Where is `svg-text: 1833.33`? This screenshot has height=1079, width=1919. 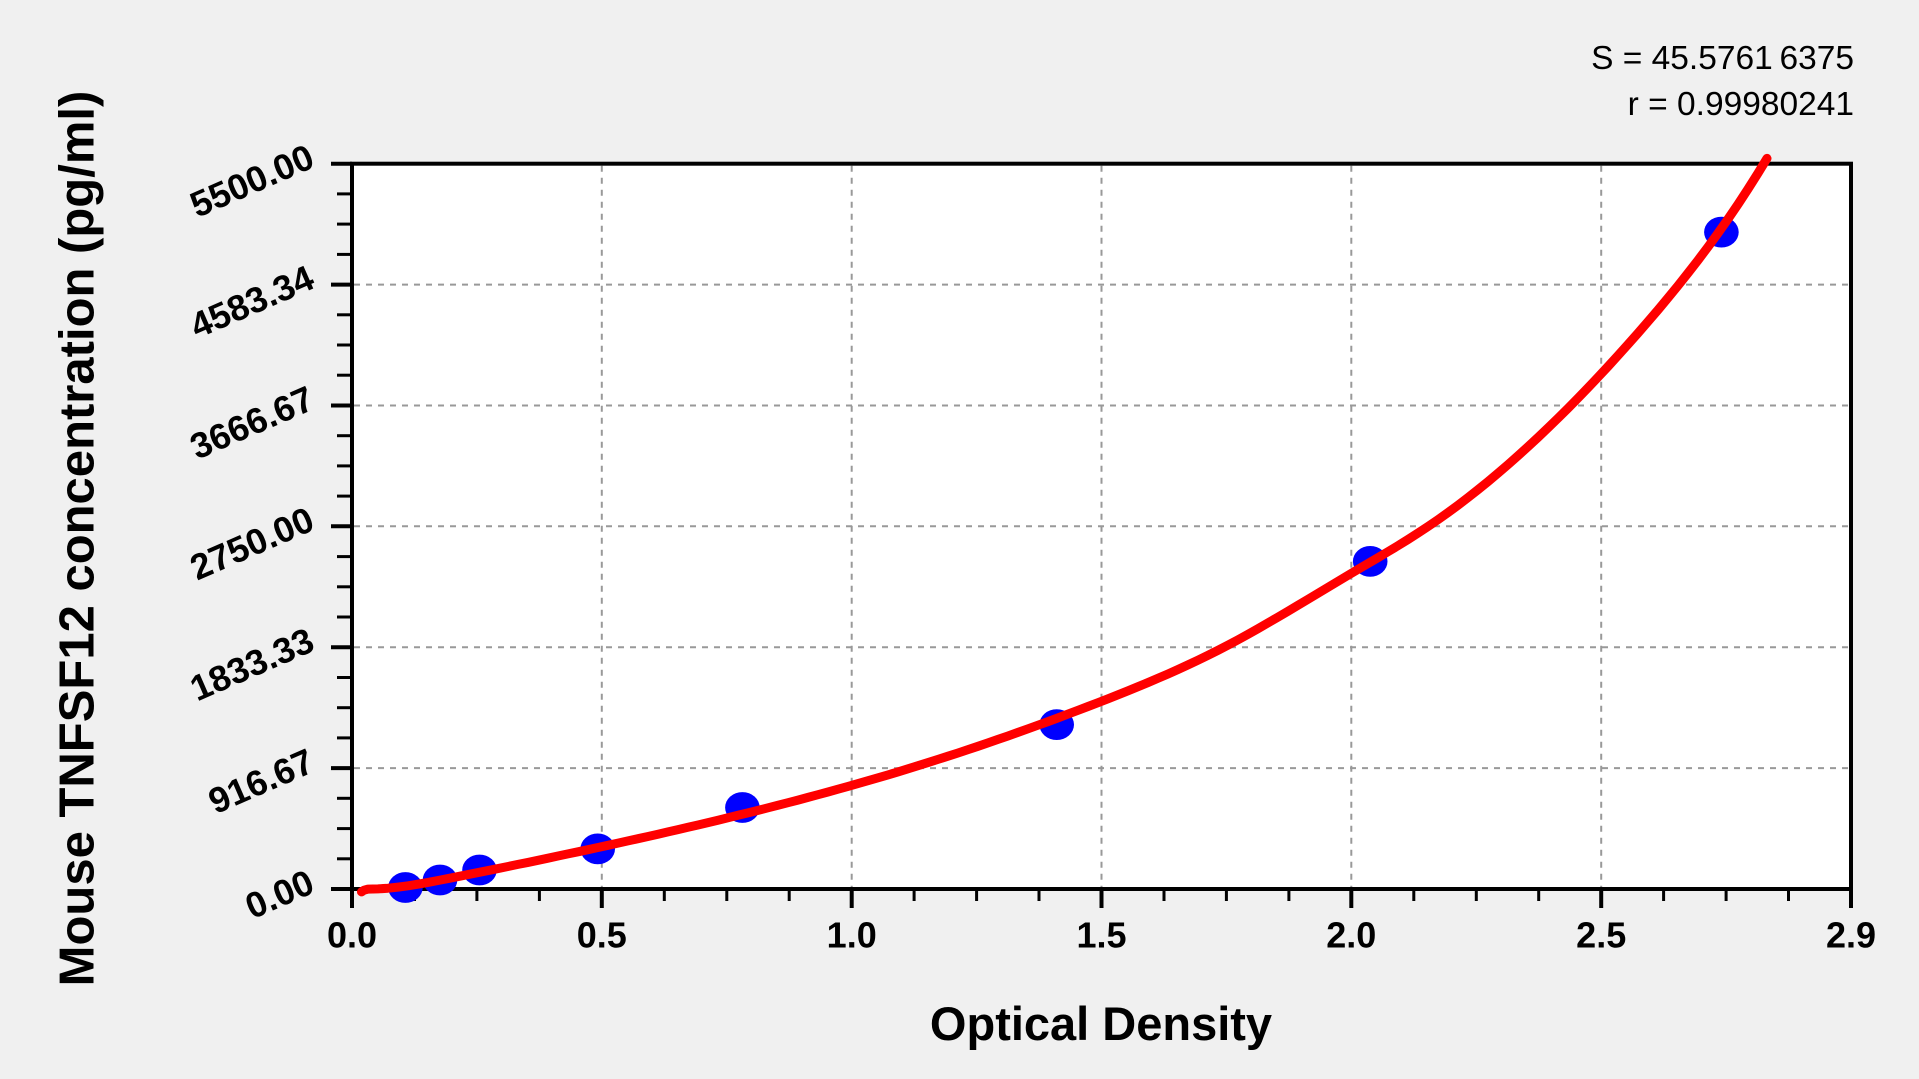
svg-text: 1833.33 is located at coordinates (252, 663).